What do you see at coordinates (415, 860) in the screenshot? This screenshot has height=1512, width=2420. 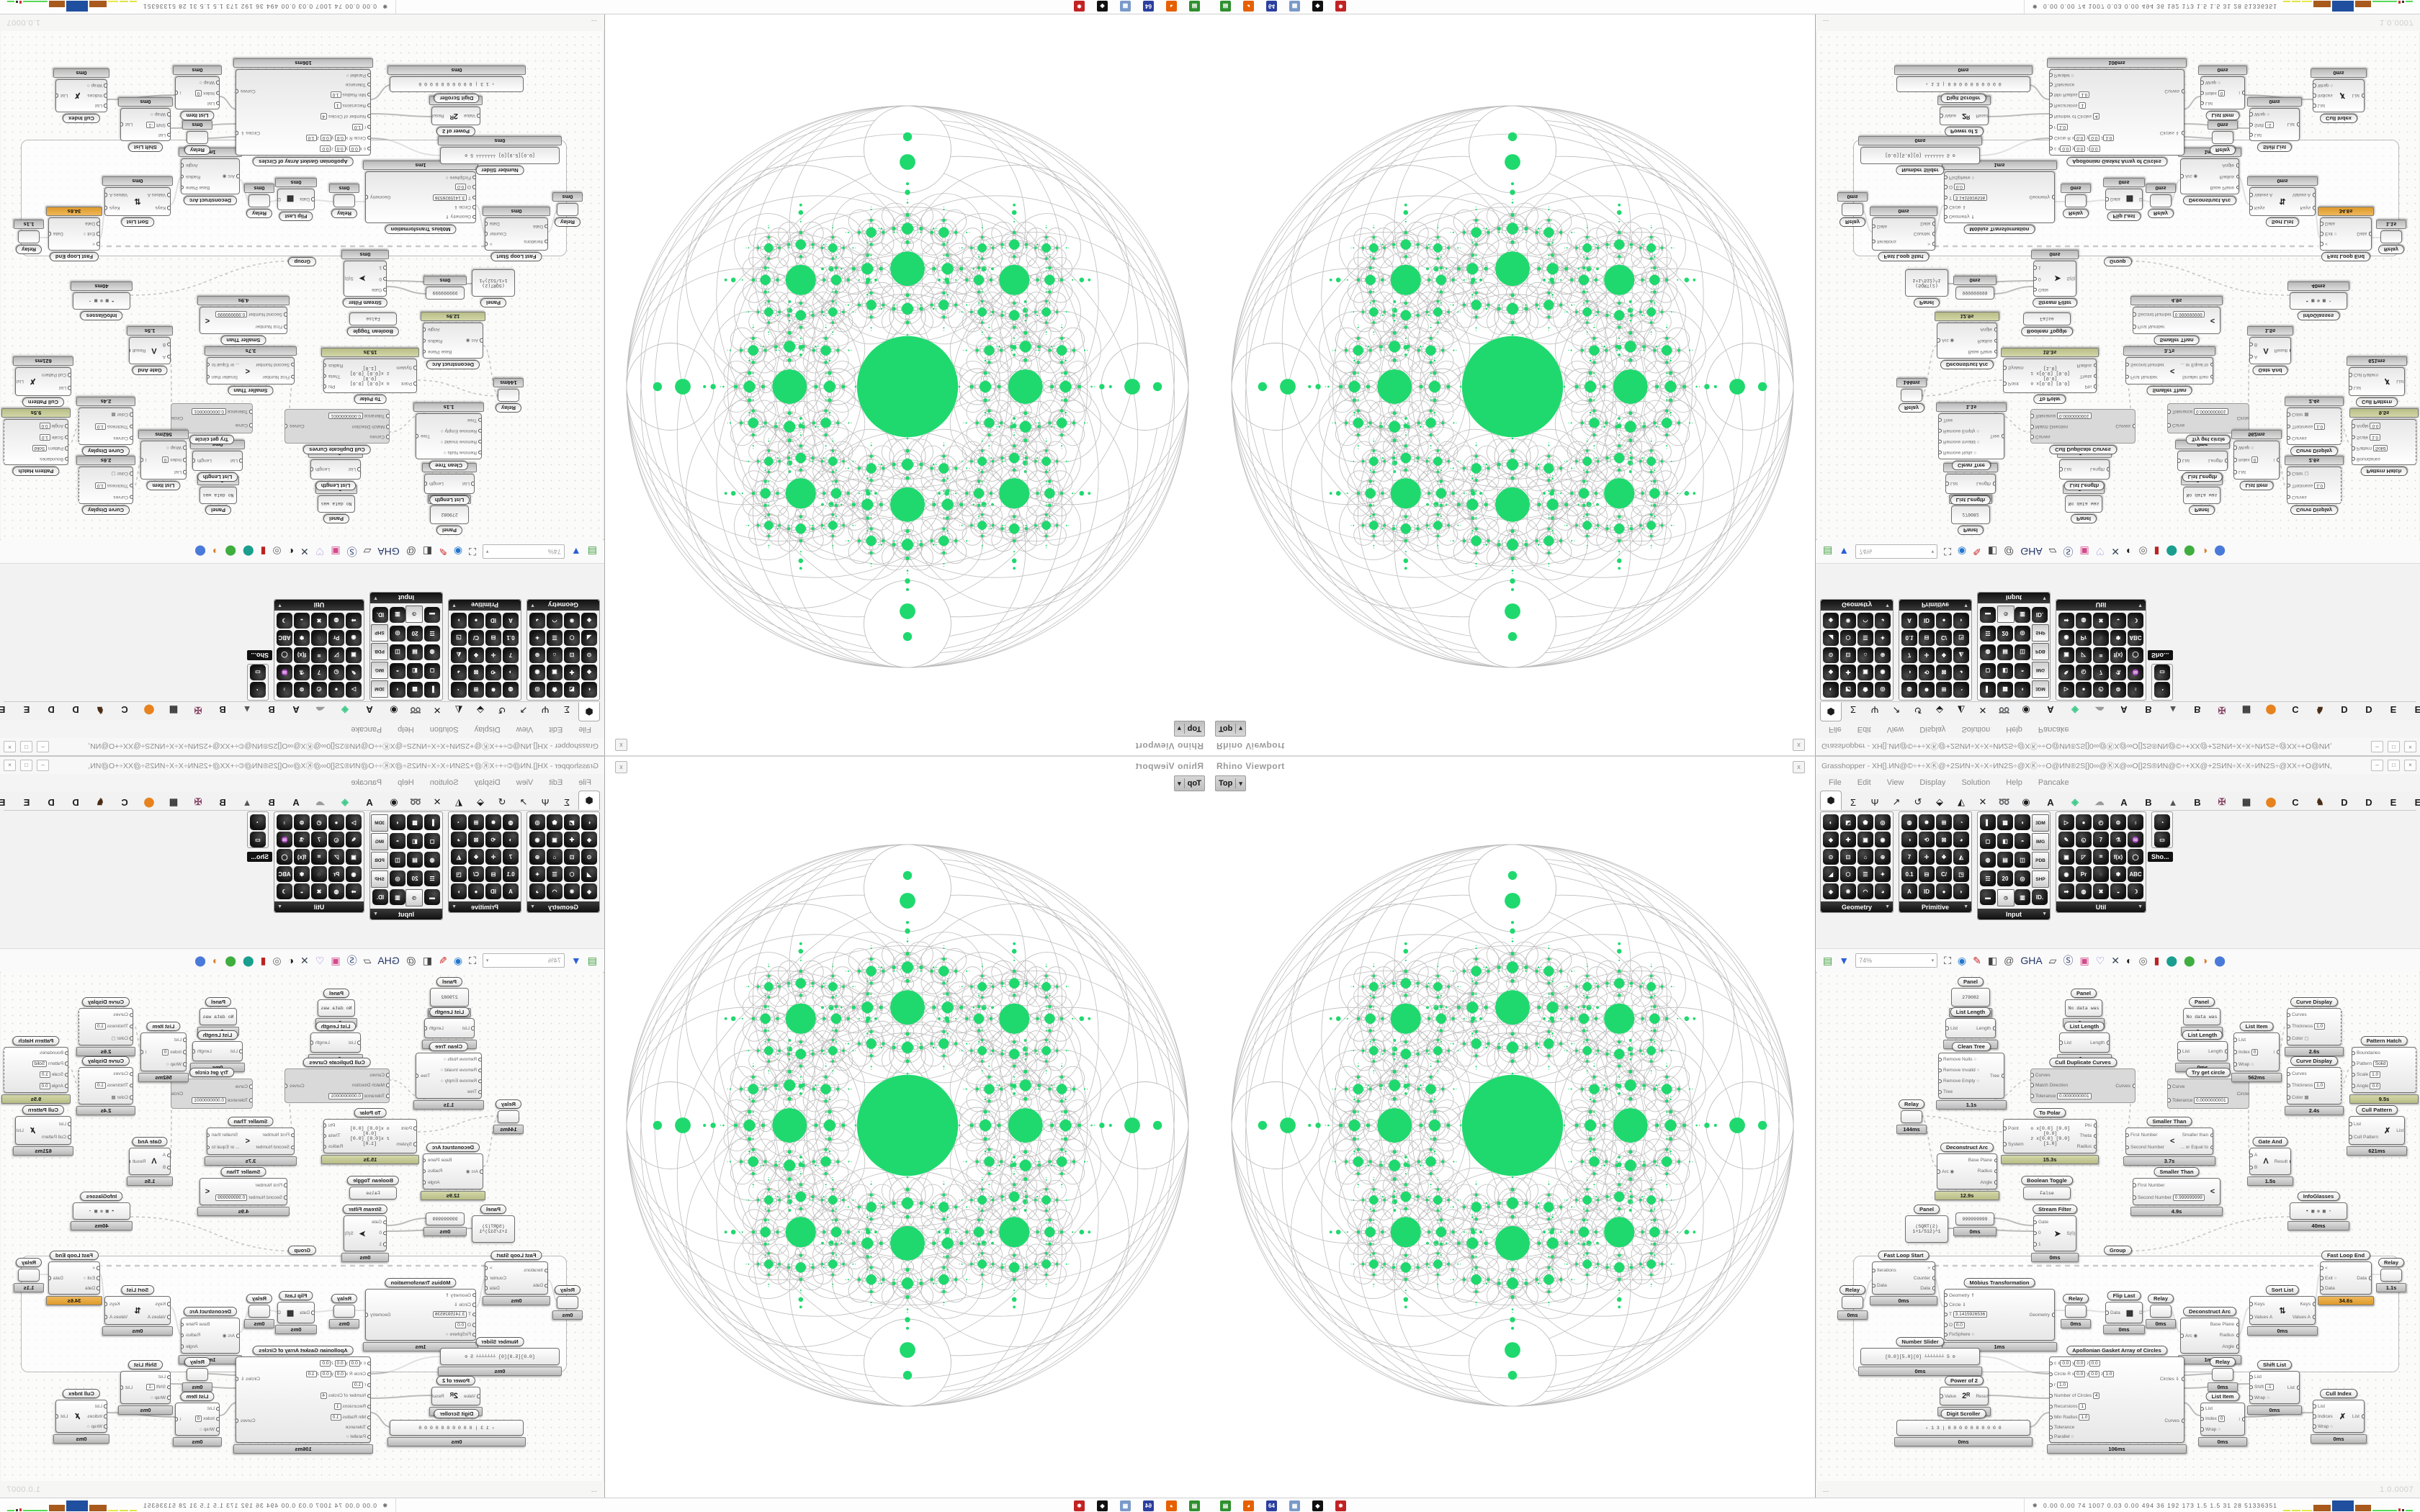 I see `component-icon: ▤` at bounding box center [415, 860].